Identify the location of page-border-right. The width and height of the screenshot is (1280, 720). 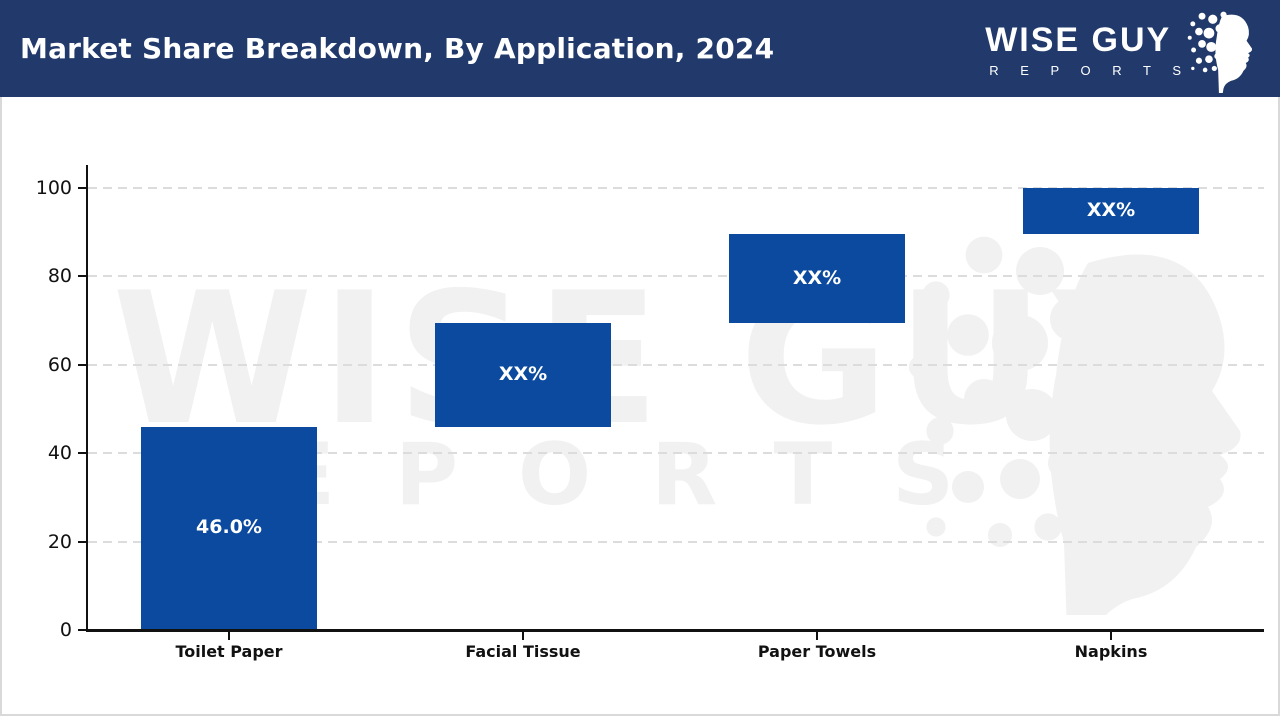
(1279, 406).